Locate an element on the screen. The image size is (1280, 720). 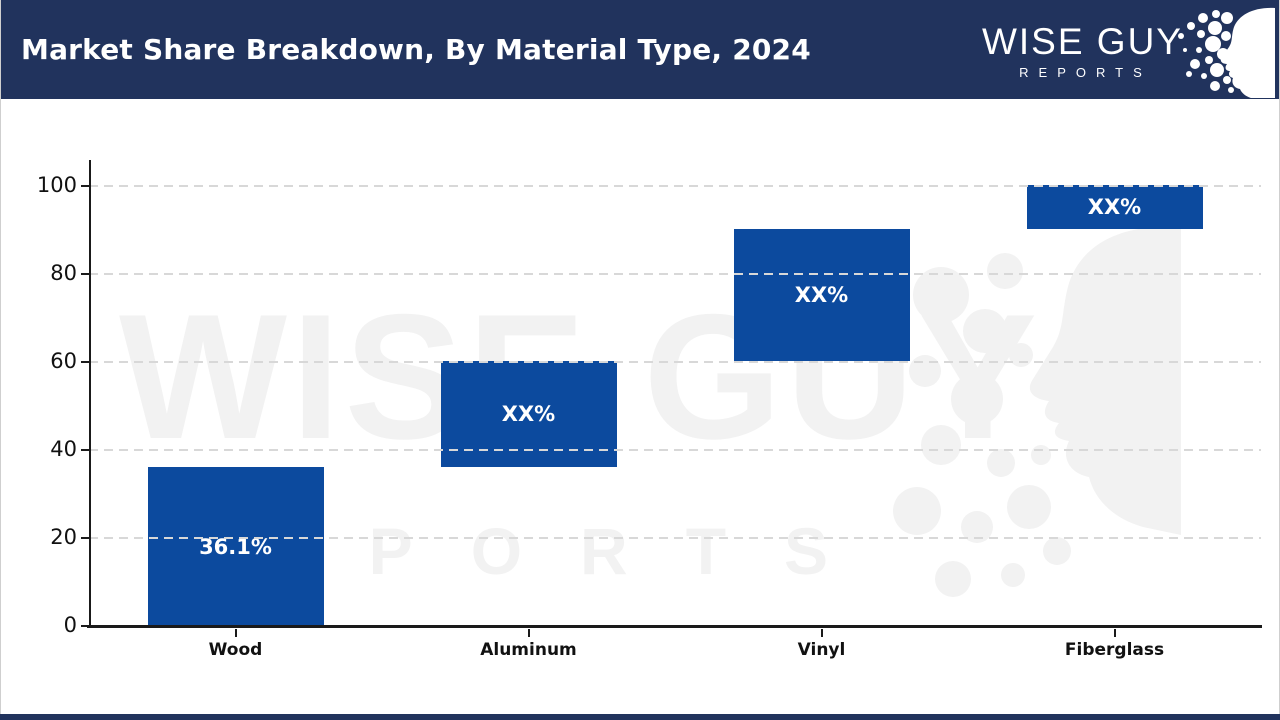
y-tick-label: 0 is located at coordinates (70, 625).